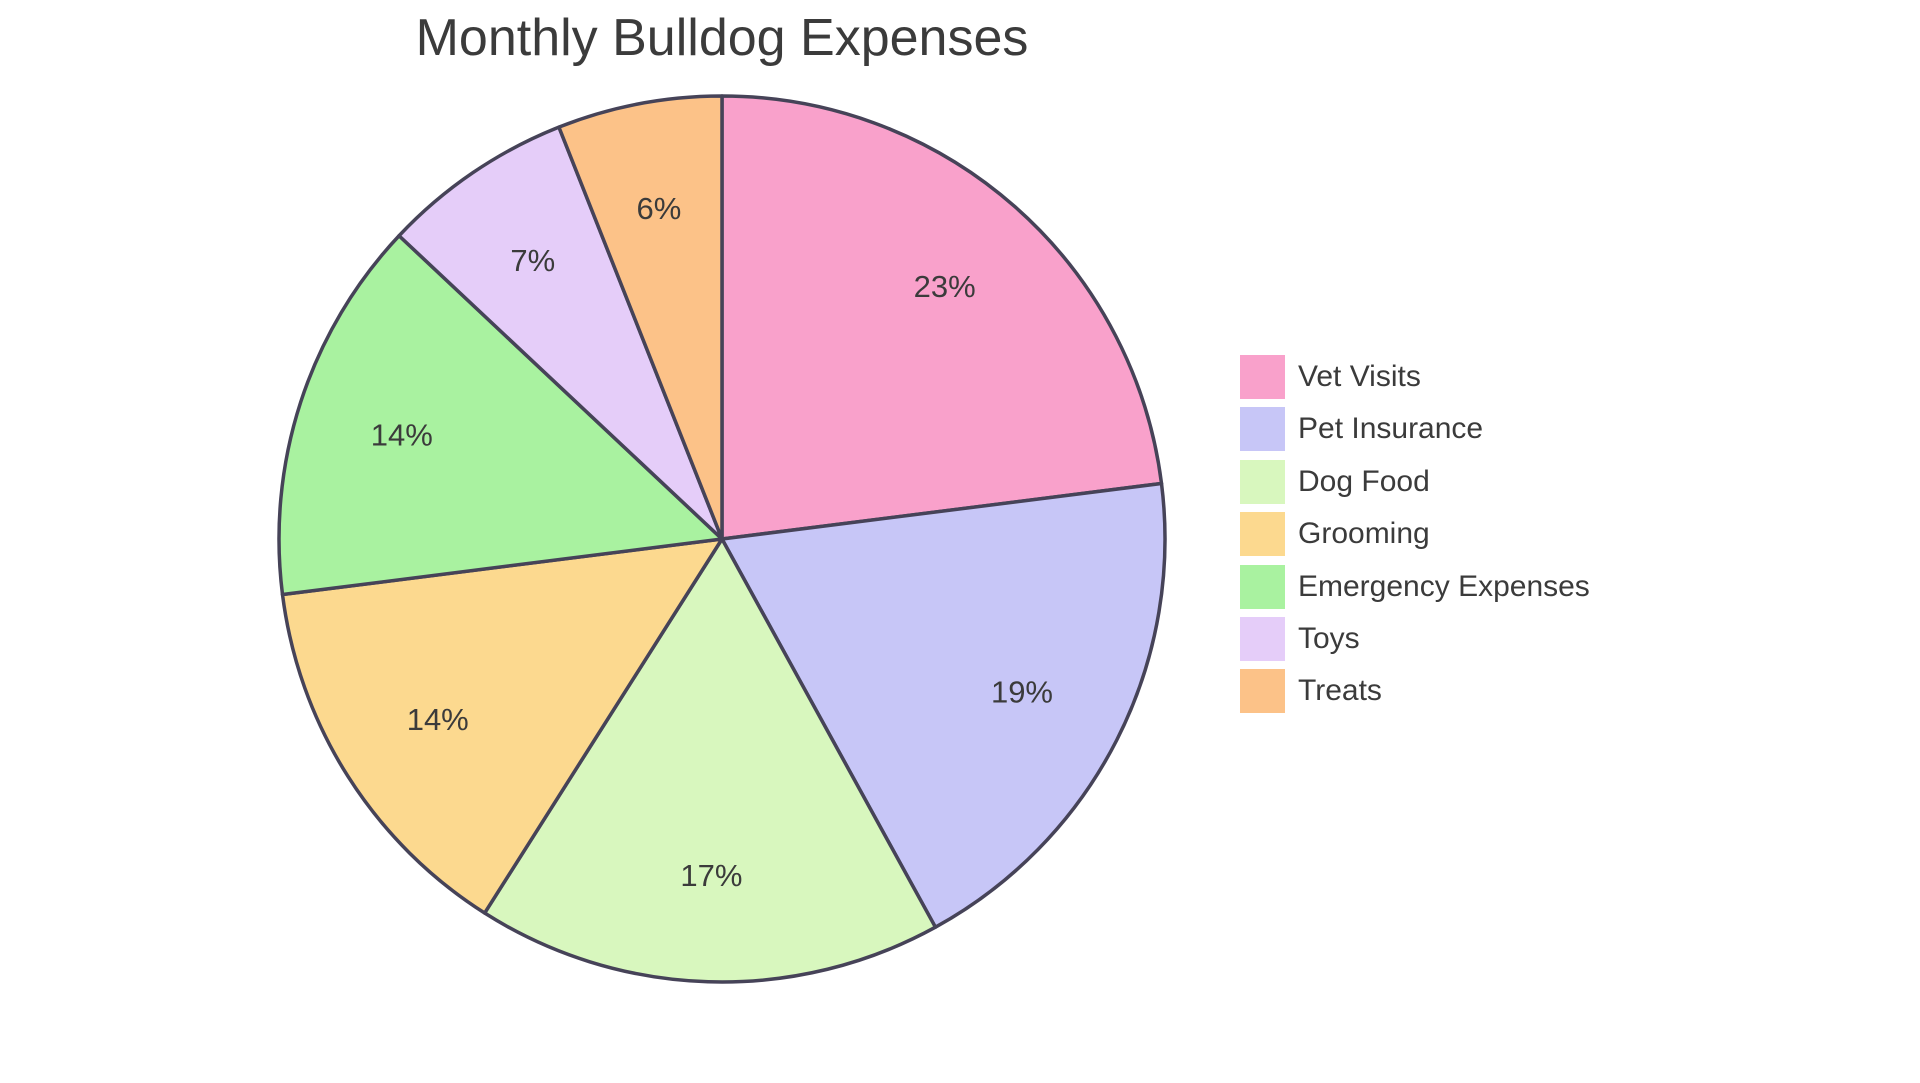 The image size is (1920, 1083). Describe the element at coordinates (1359, 376) in the screenshot. I see `legend-label: Vet Visits` at that location.